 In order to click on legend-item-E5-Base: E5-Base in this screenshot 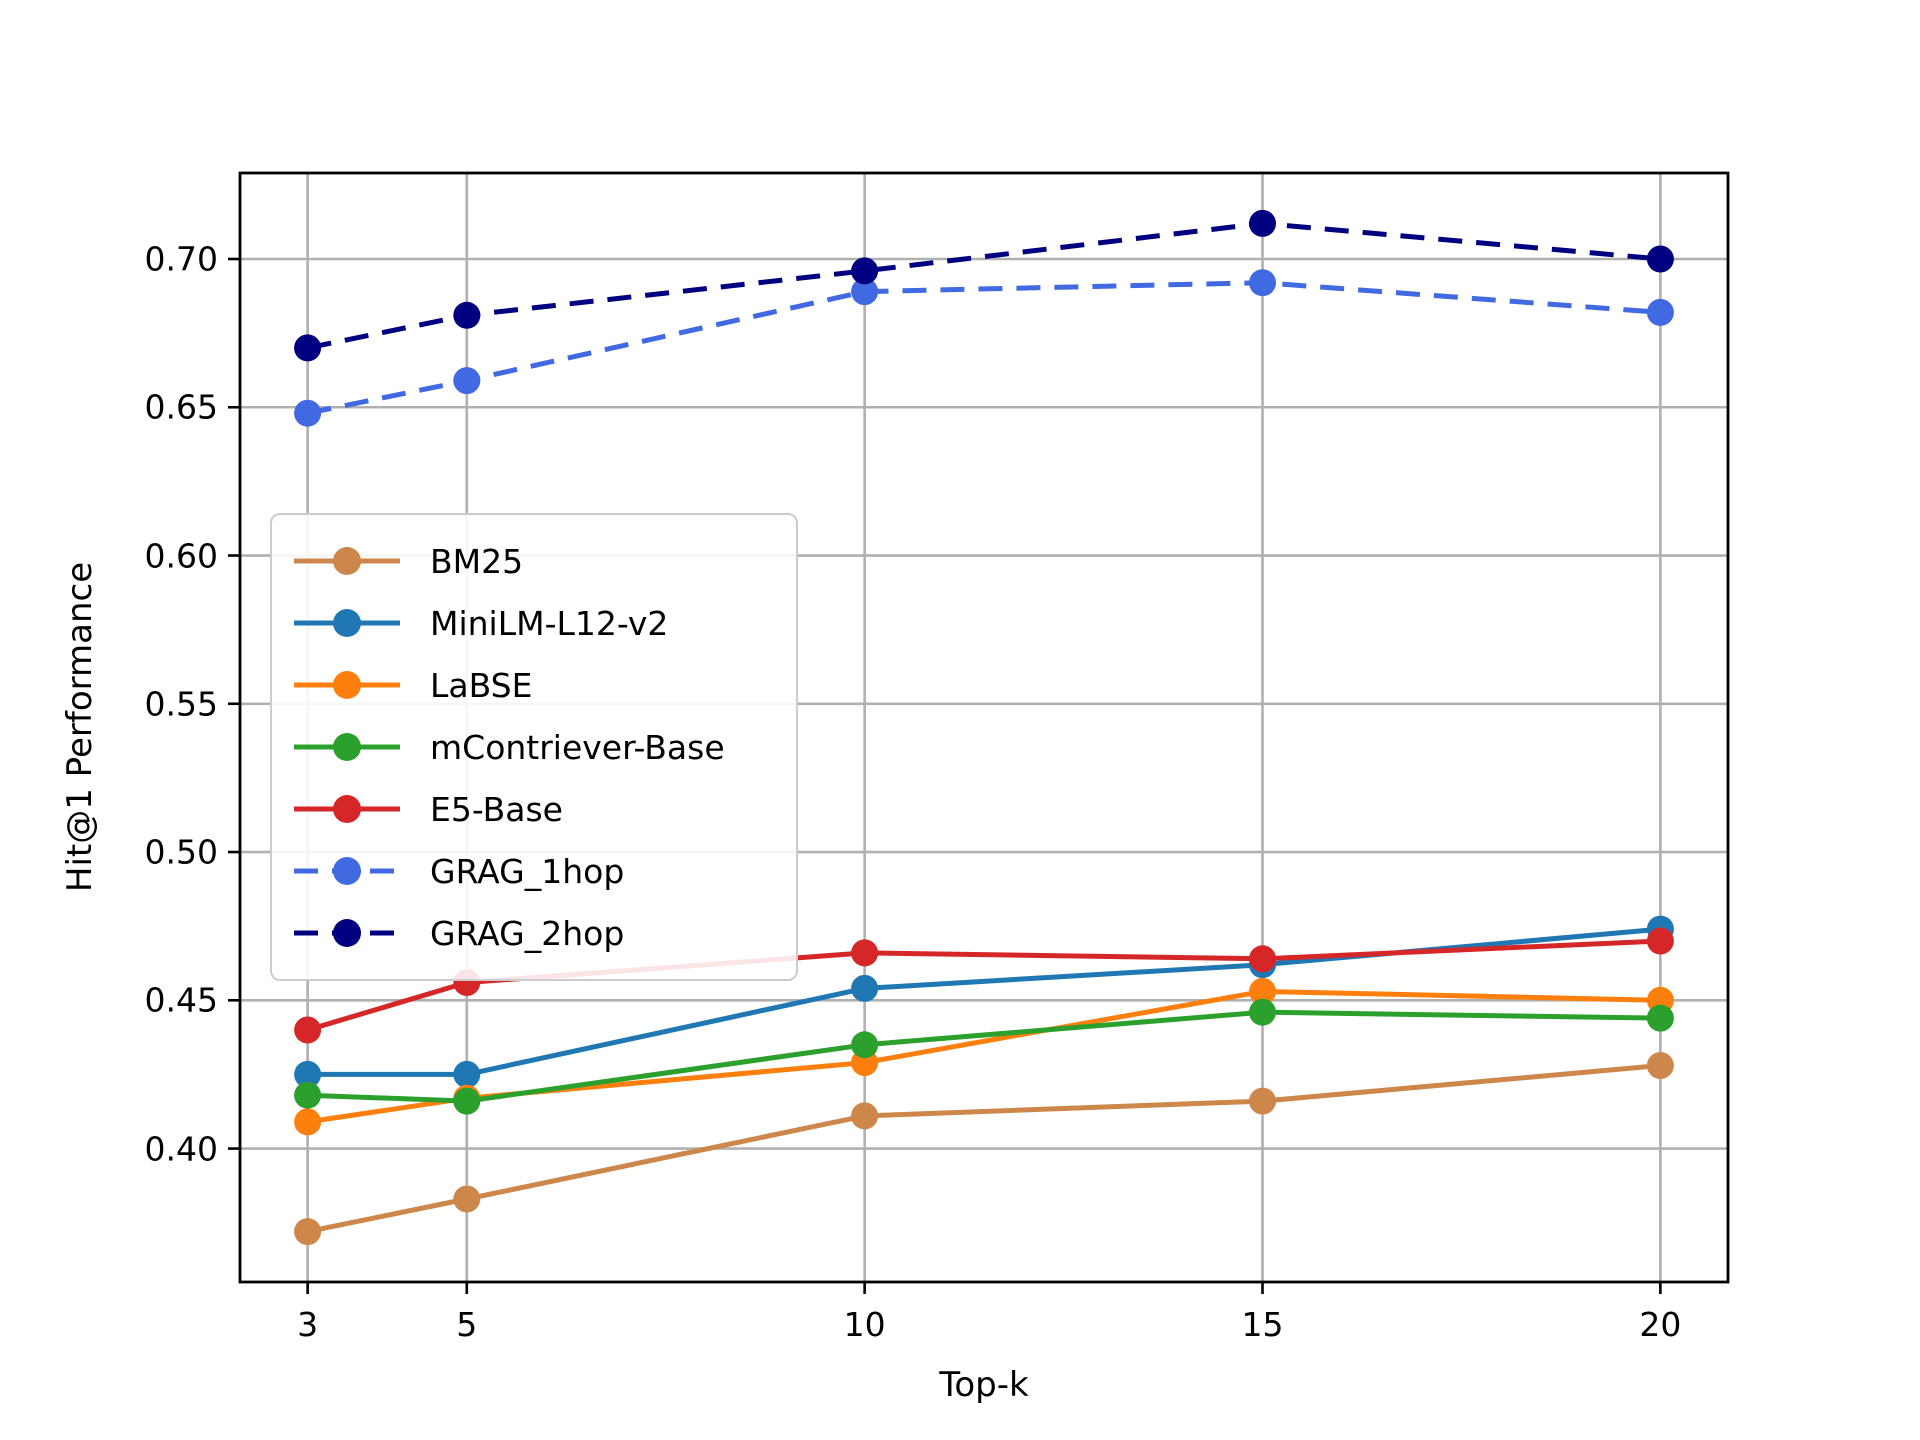, I will do `click(535, 809)`.